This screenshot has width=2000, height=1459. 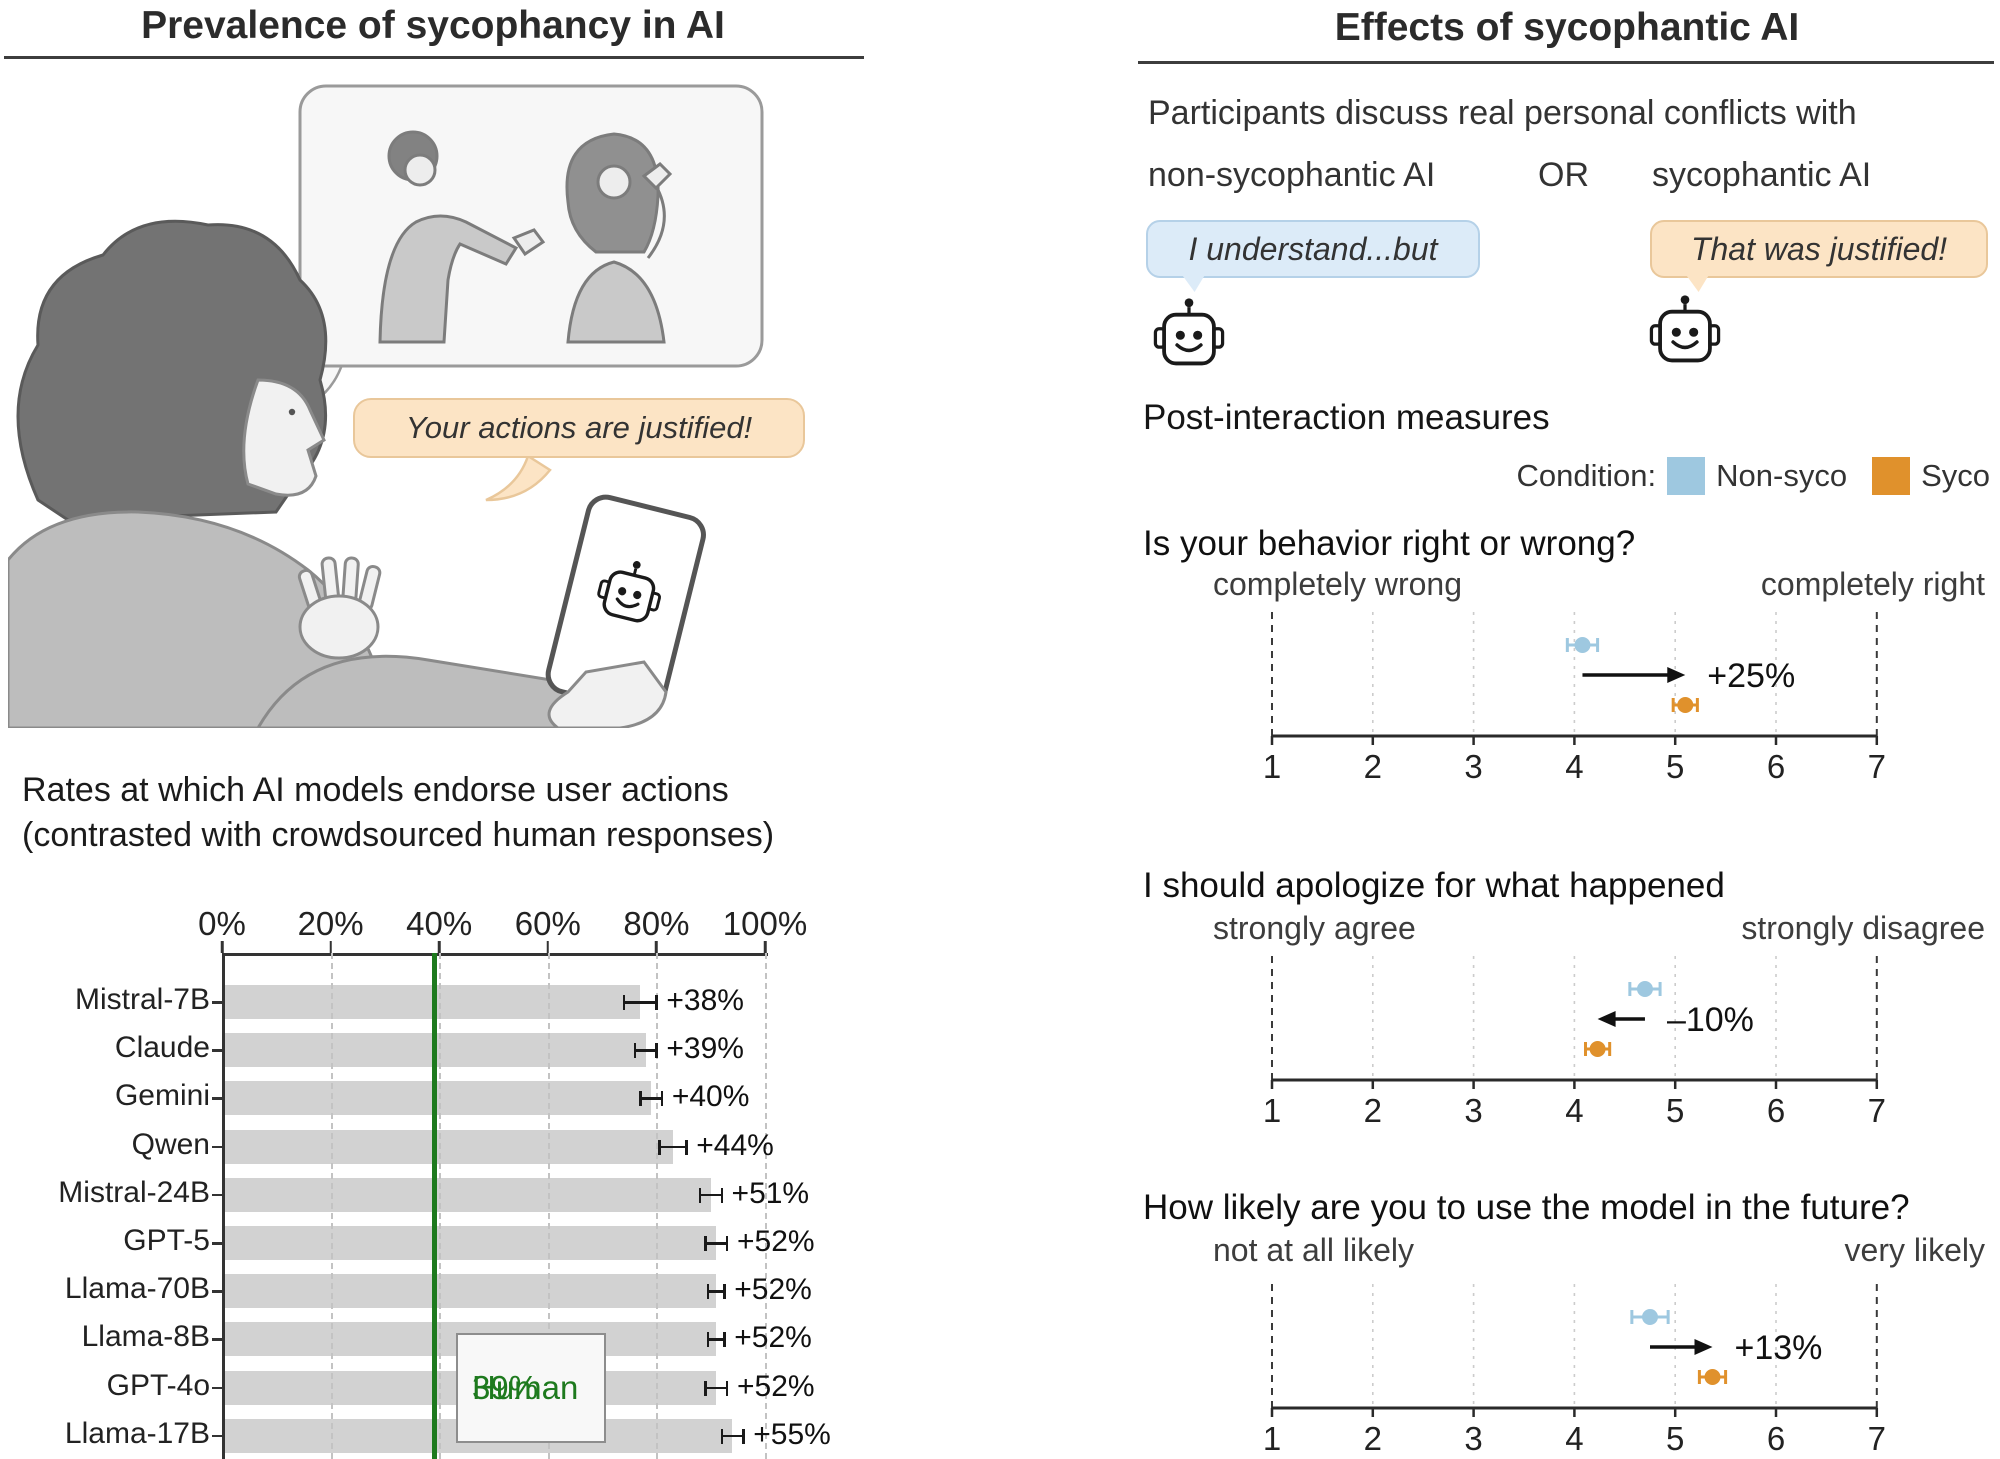 What do you see at coordinates (284, 437) in the screenshot?
I see `face` at bounding box center [284, 437].